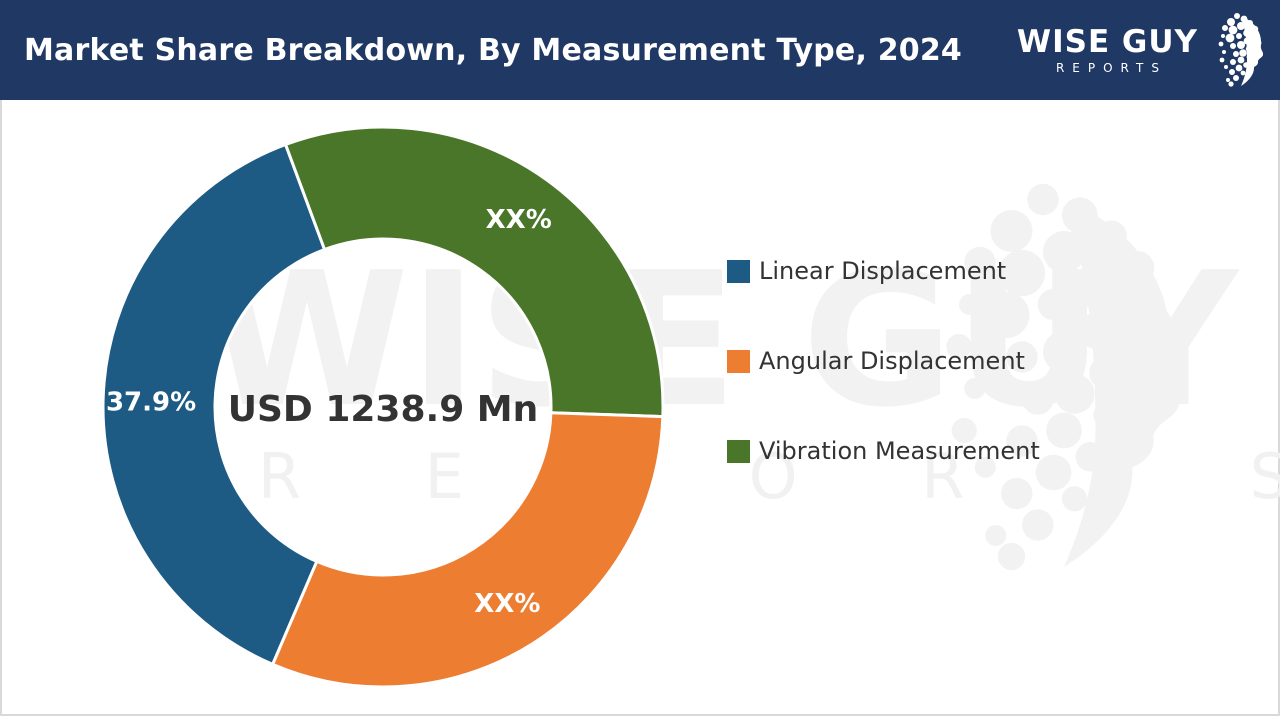  Describe the element at coordinates (892, 361) in the screenshot. I see `legend-label: Angular Displacement` at that location.